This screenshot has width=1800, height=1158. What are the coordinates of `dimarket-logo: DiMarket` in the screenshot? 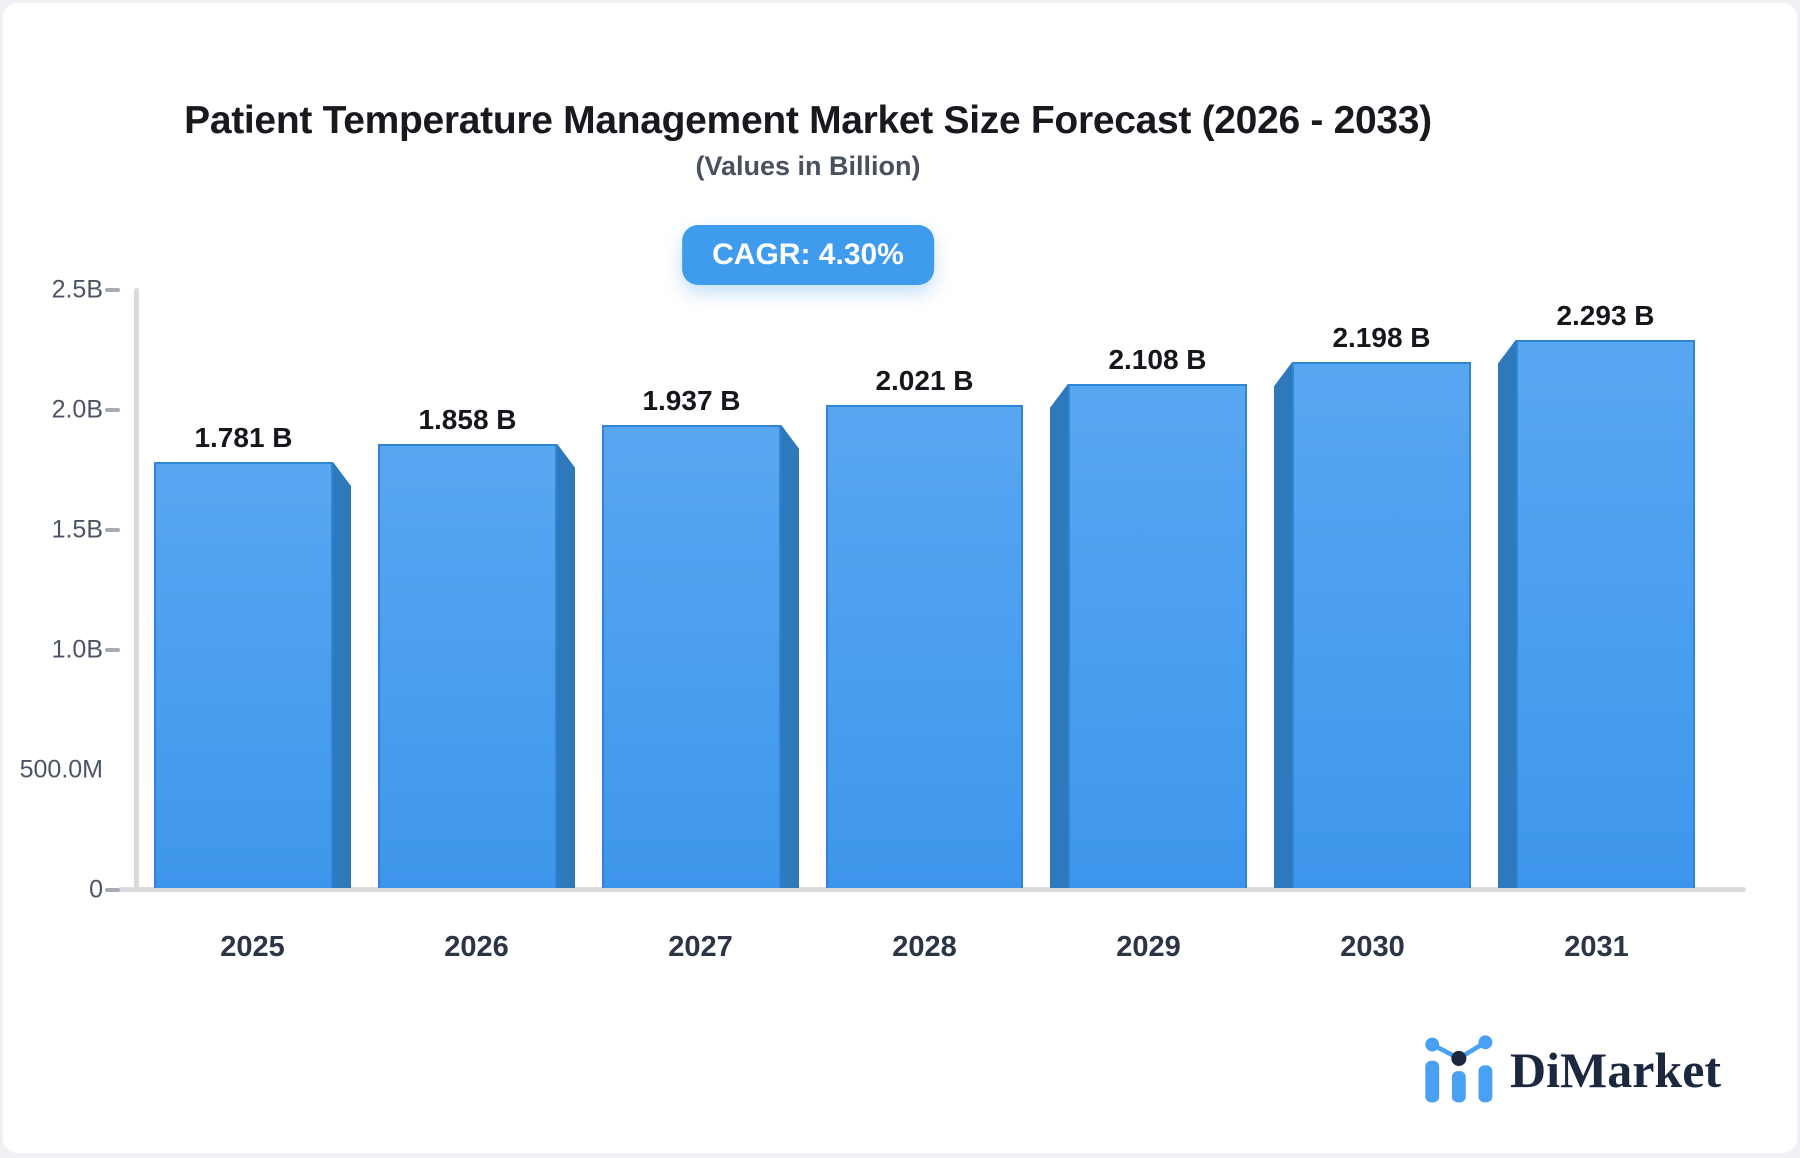 It's located at (1572, 1070).